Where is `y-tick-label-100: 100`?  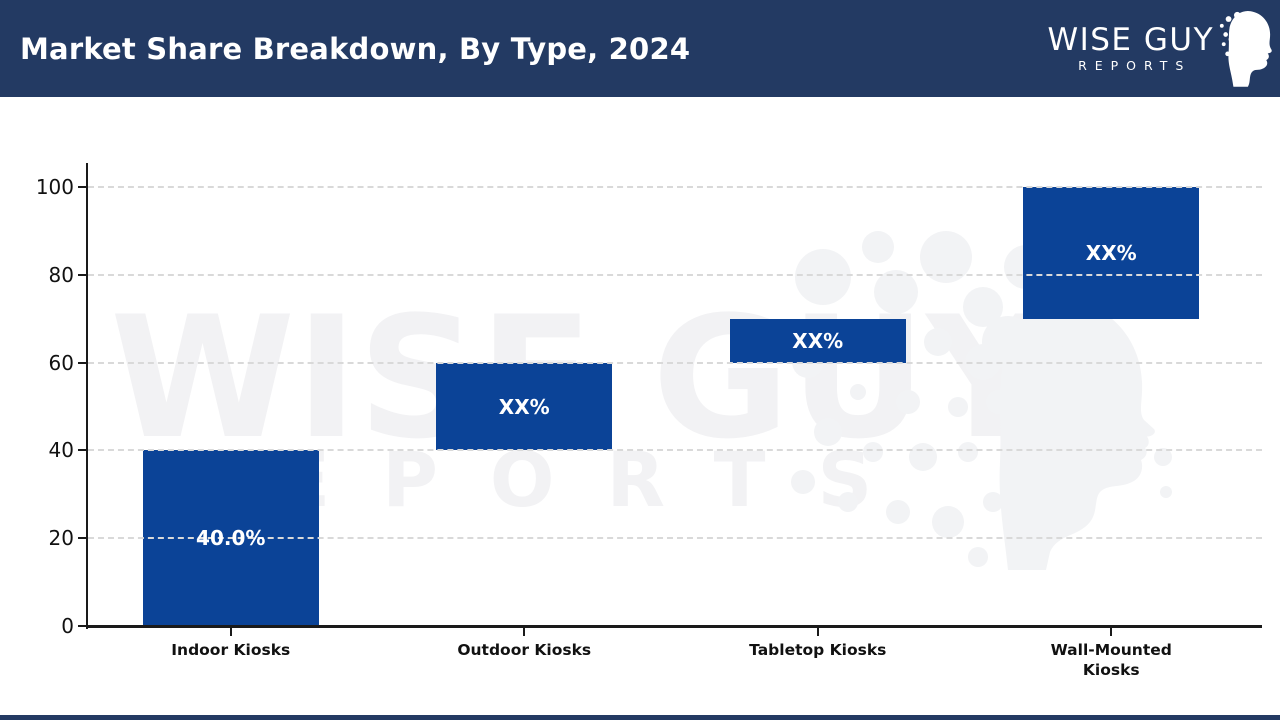
y-tick-label-100: 100 is located at coordinates (54, 187).